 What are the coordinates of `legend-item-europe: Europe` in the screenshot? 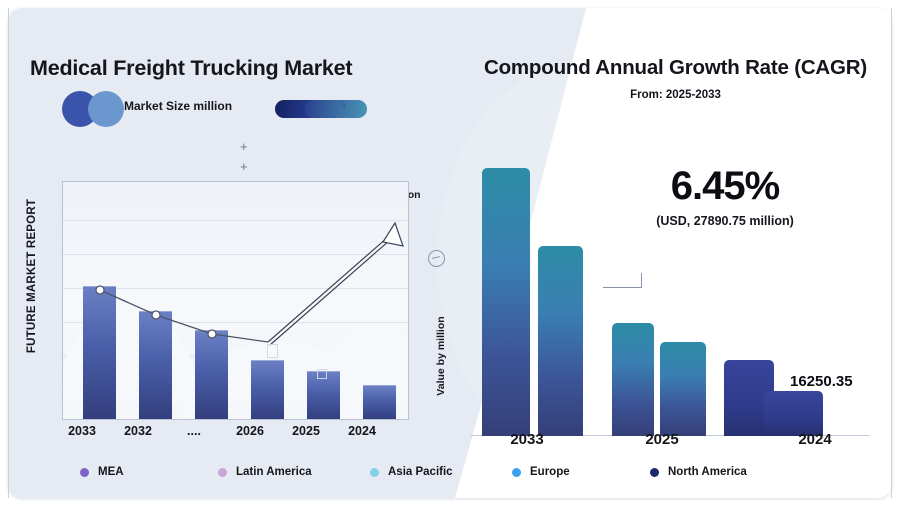 It's located at (541, 472).